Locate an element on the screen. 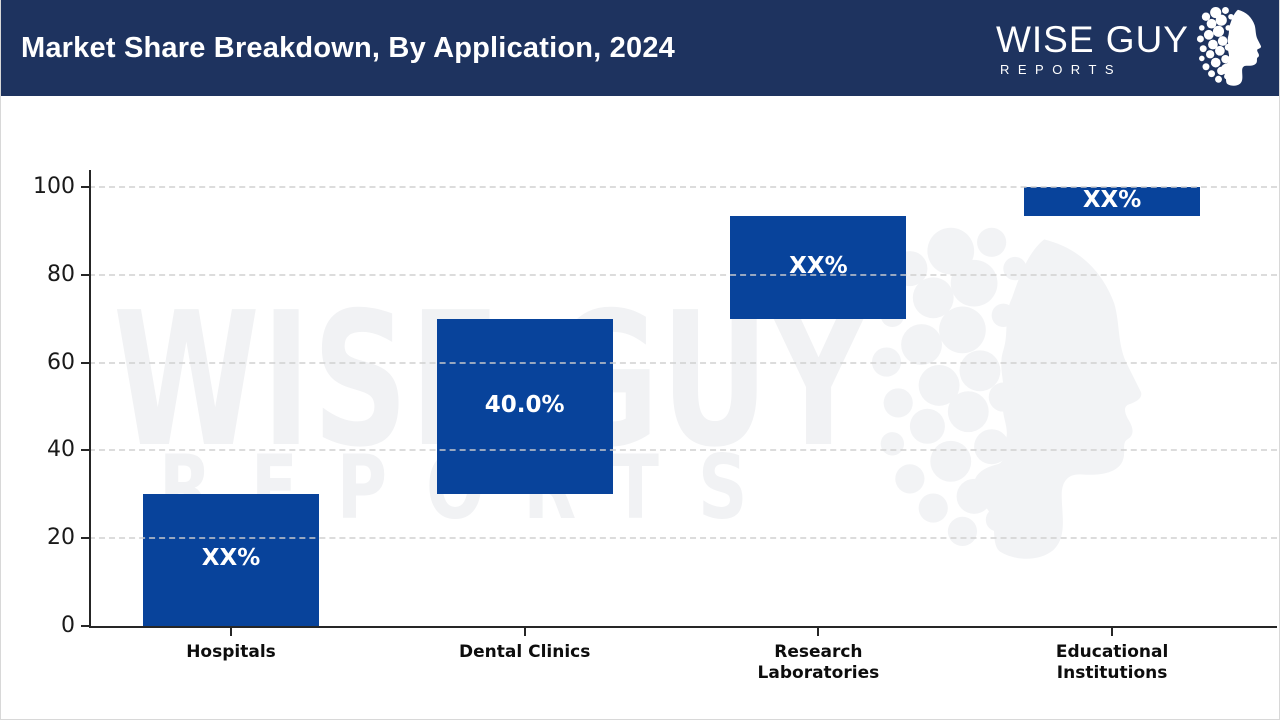 The height and width of the screenshot is (720, 1280). category-label-dental-clinics: Dental Clinics is located at coordinates (525, 652).